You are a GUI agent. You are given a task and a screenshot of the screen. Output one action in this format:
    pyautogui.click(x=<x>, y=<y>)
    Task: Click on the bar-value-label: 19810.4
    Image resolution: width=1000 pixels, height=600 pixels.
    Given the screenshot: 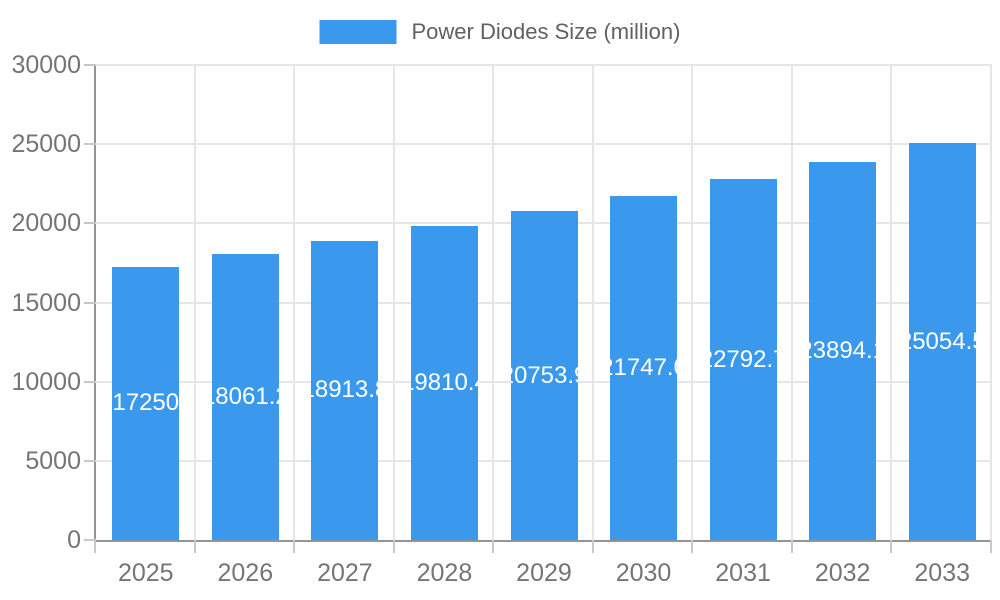 What is the action you would take?
    pyautogui.click(x=444, y=383)
    